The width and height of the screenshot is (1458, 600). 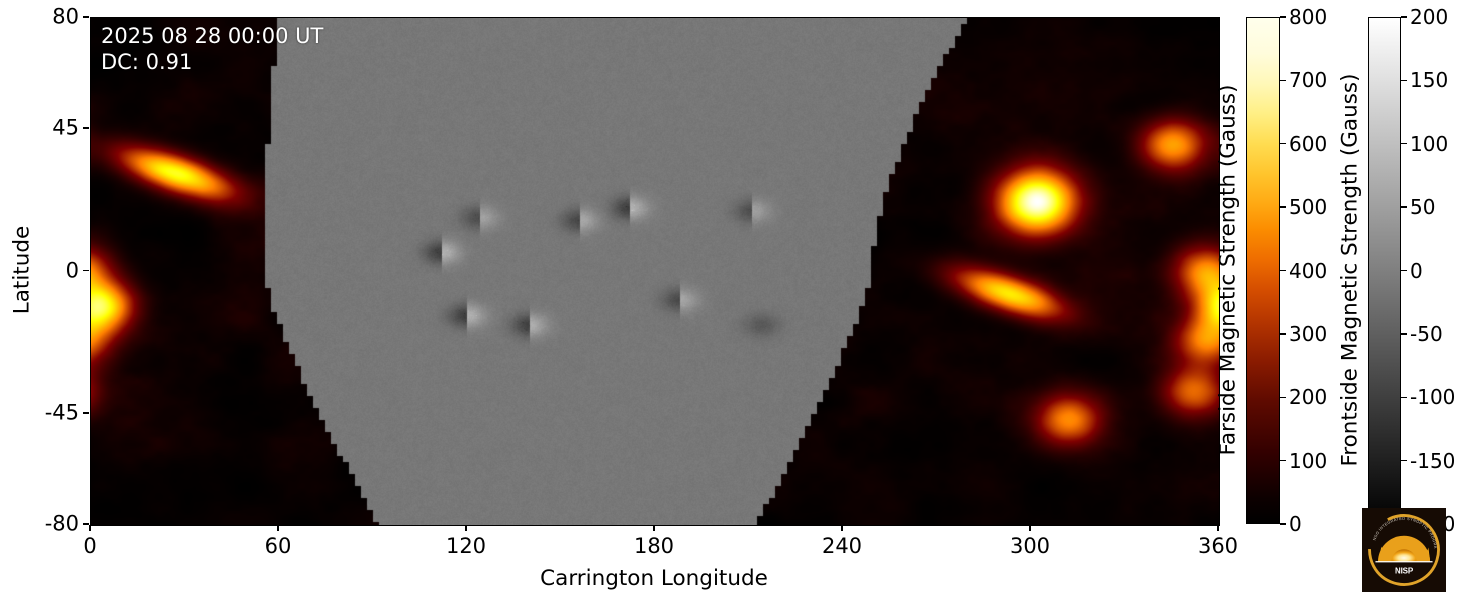 I want to click on x-tick-label: 0, so click(x=90, y=546).